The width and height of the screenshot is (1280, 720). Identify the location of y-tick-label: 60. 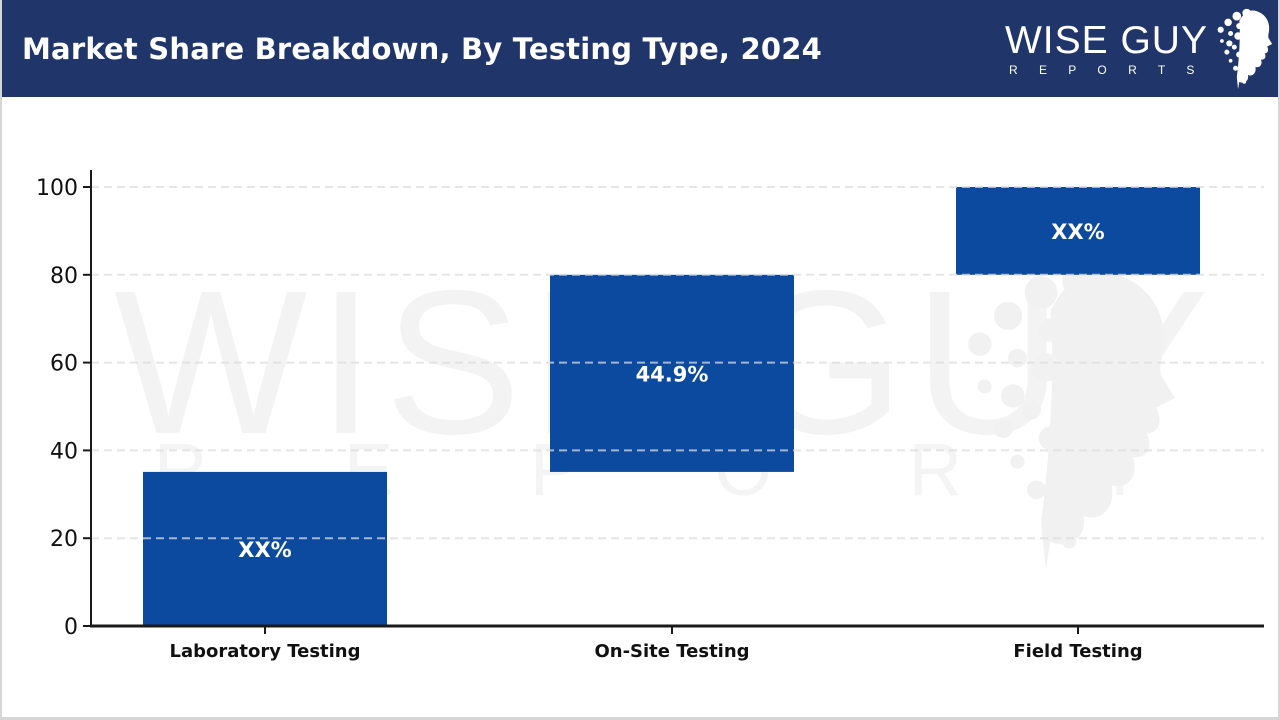
(64, 364).